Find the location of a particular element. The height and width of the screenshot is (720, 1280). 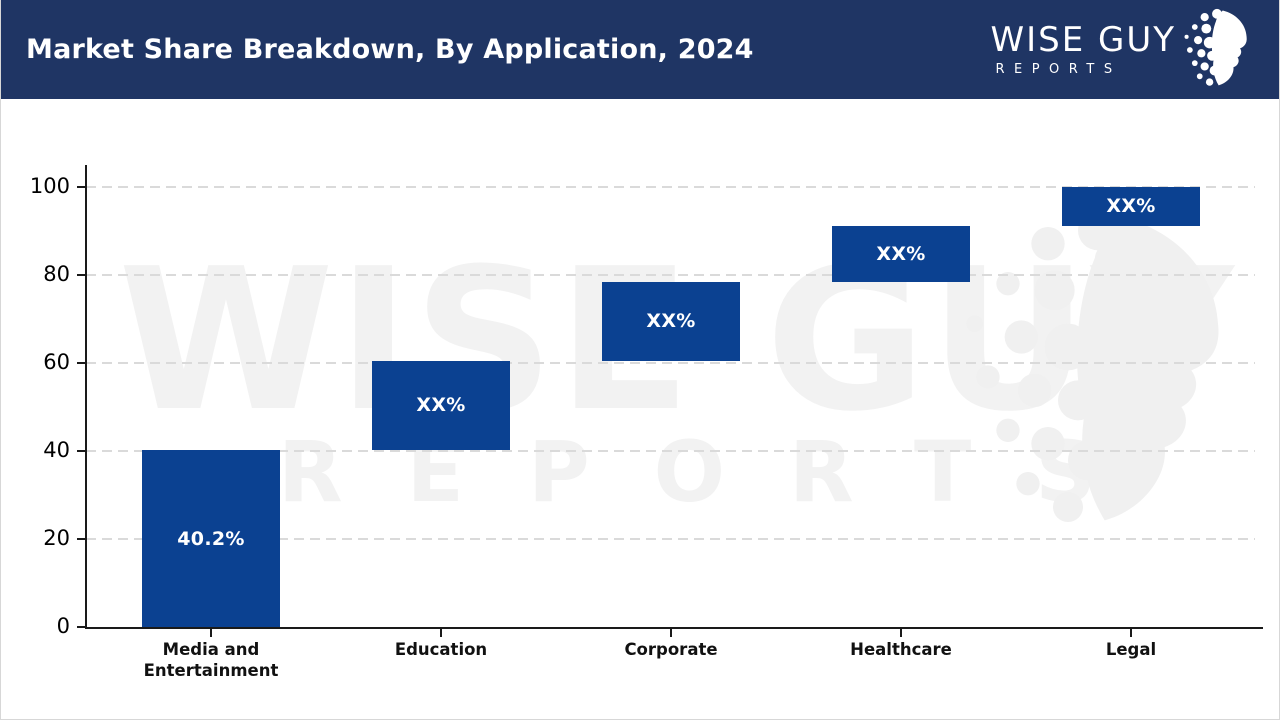

y-tick-label-80: 80 is located at coordinates (56, 274).